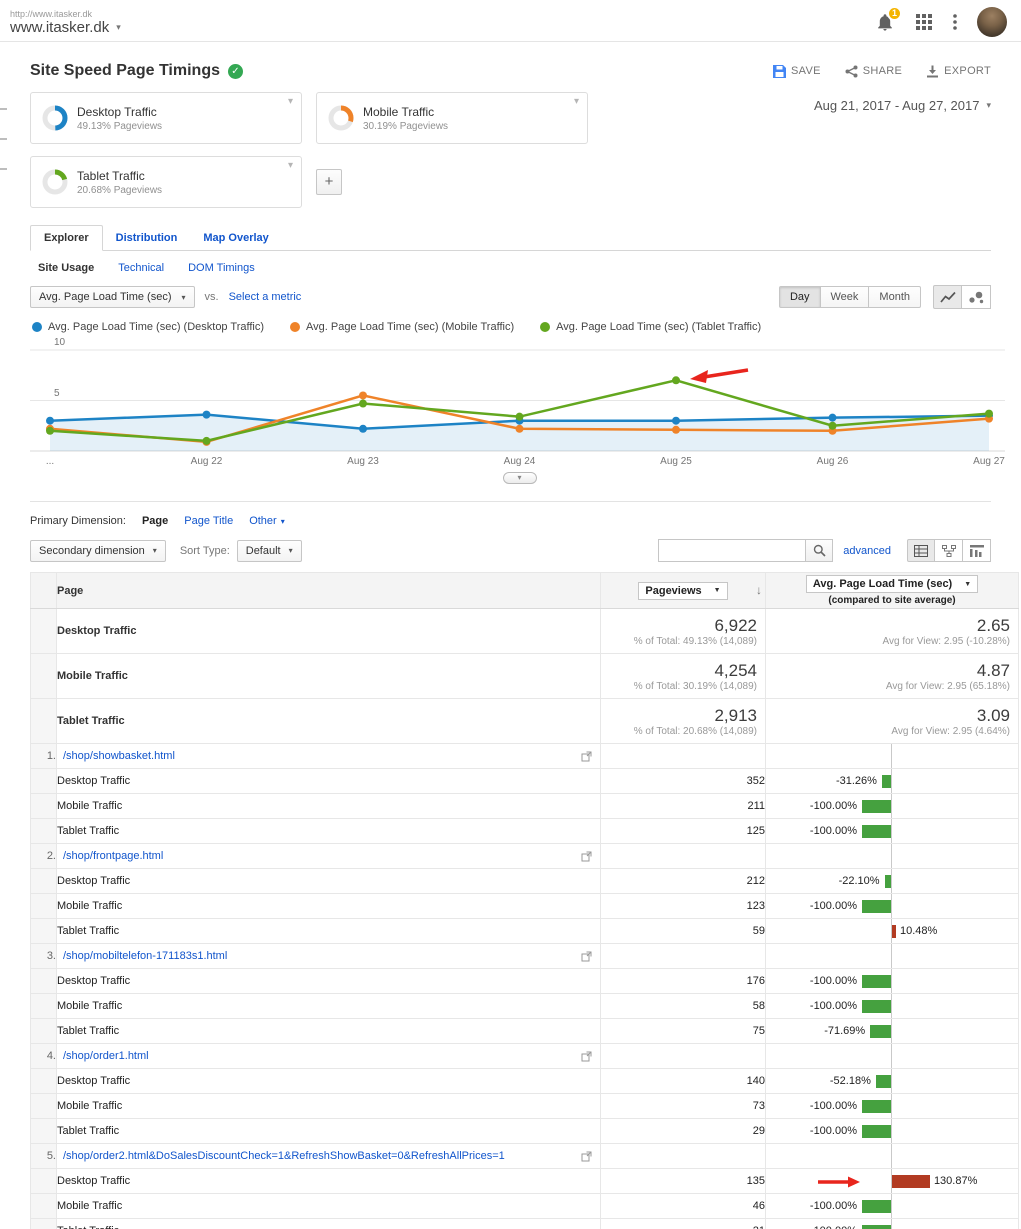  What do you see at coordinates (892, 831) in the screenshot?
I see `metric-cell: -100.00%` at bounding box center [892, 831].